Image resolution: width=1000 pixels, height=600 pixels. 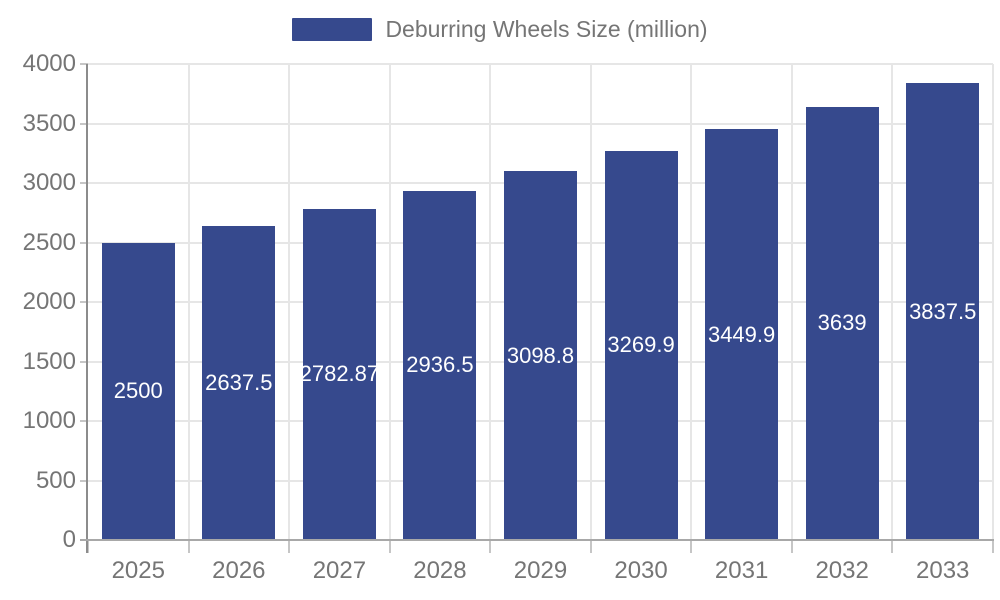 I want to click on bar: 3449.9, so click(x=742, y=334).